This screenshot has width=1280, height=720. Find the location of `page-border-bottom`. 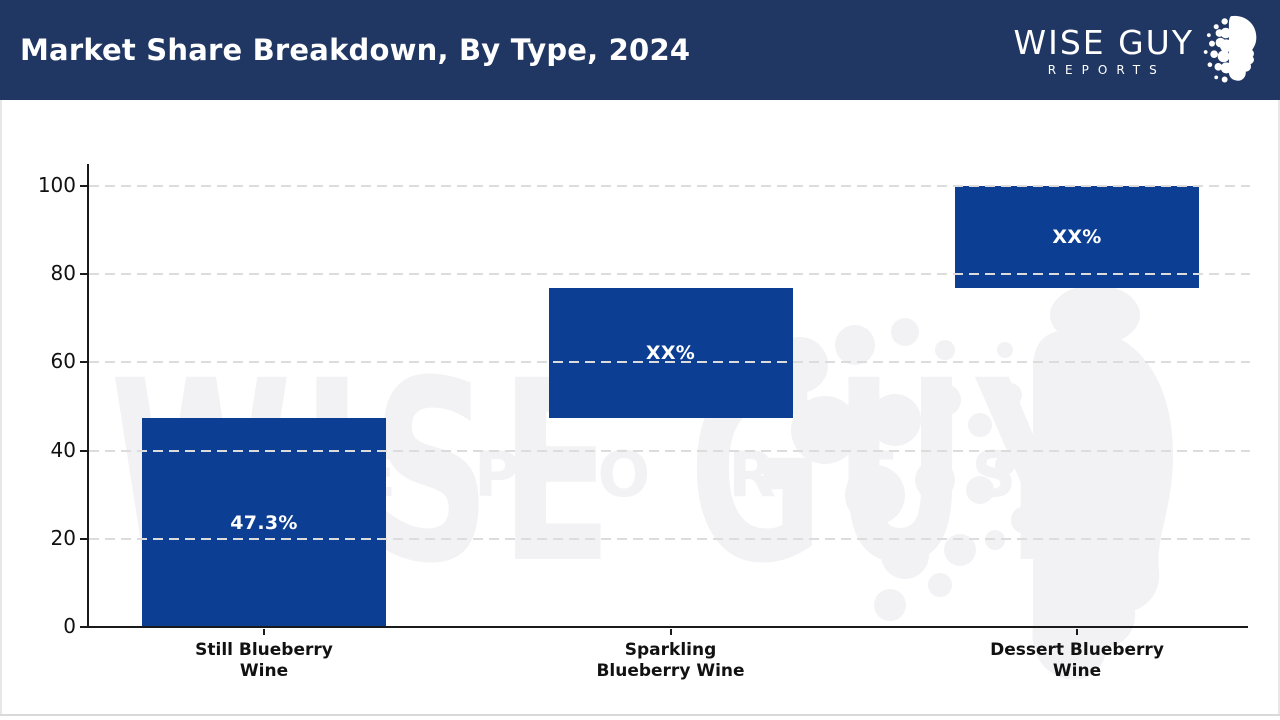

page-border-bottom is located at coordinates (640, 715).